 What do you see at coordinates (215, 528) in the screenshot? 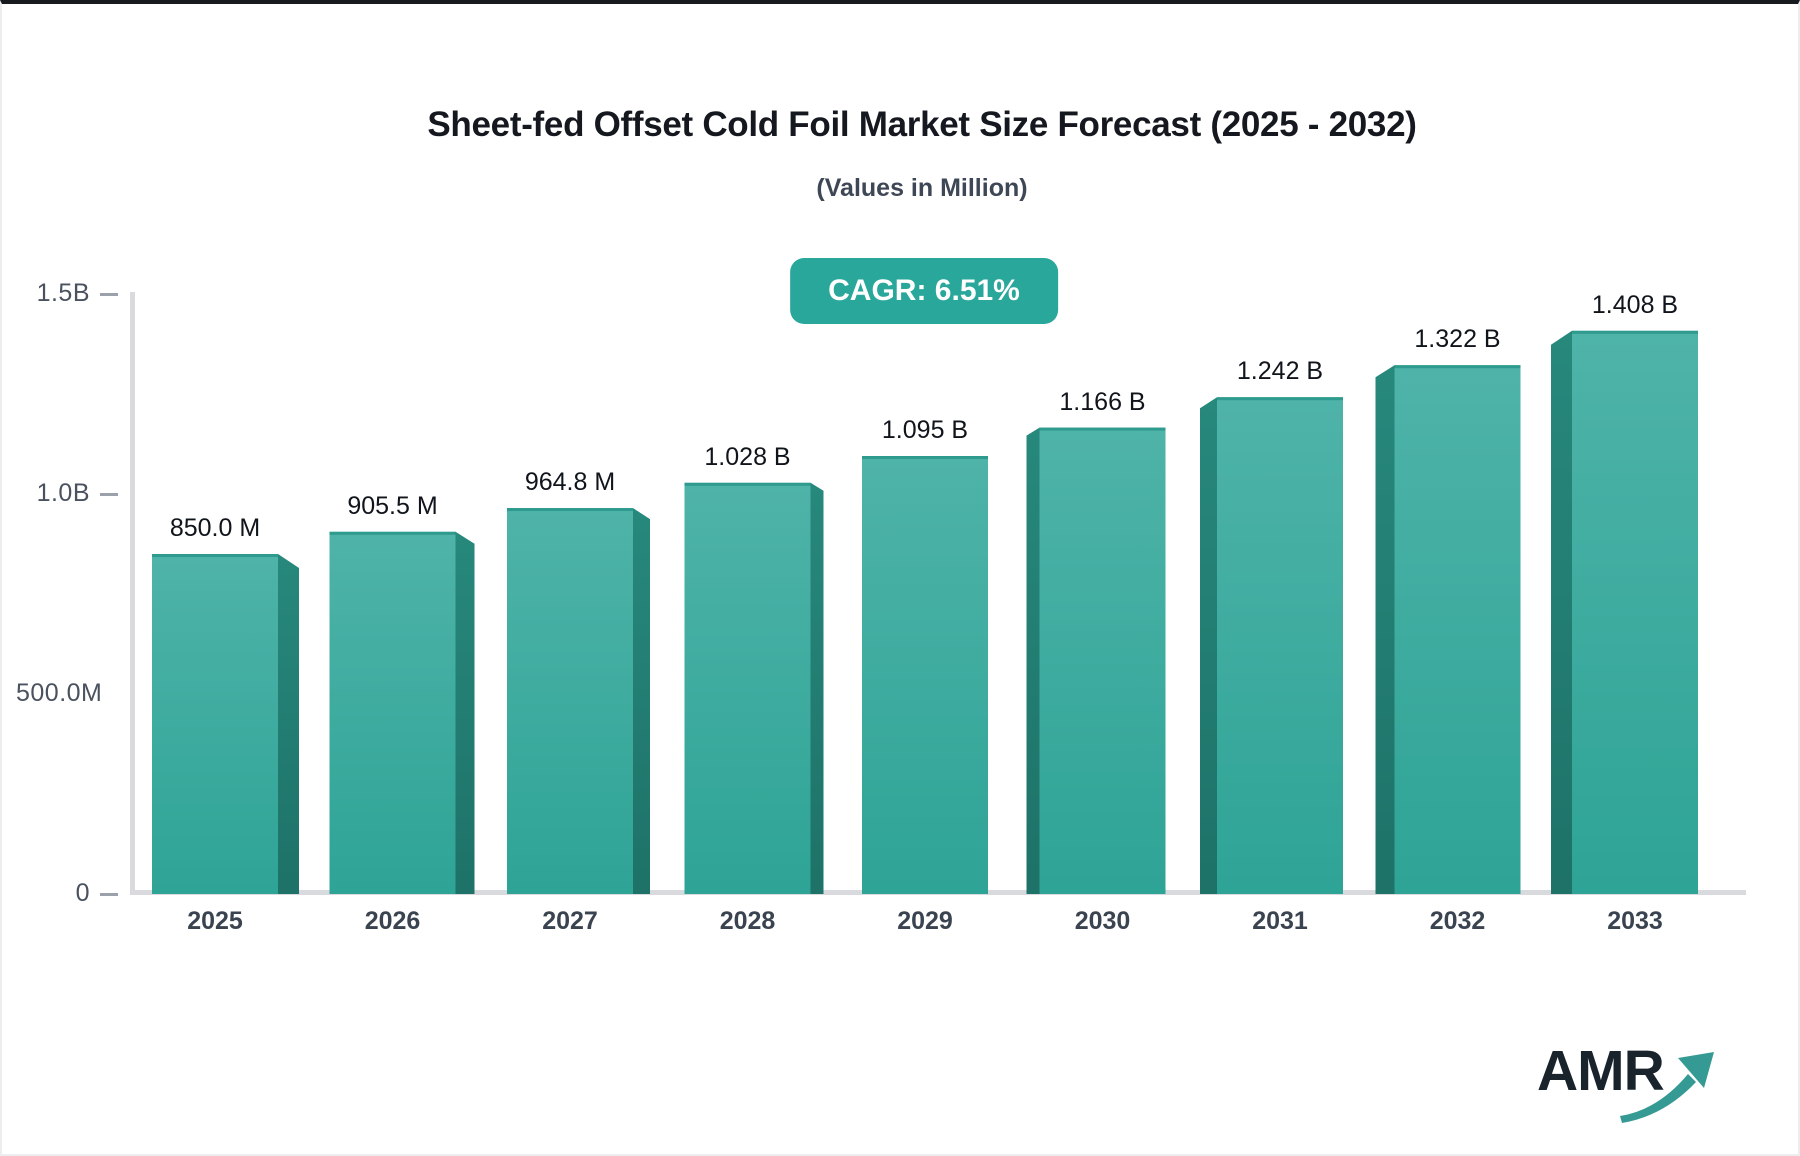
I see `bar-value-label: 850.0 M` at bounding box center [215, 528].